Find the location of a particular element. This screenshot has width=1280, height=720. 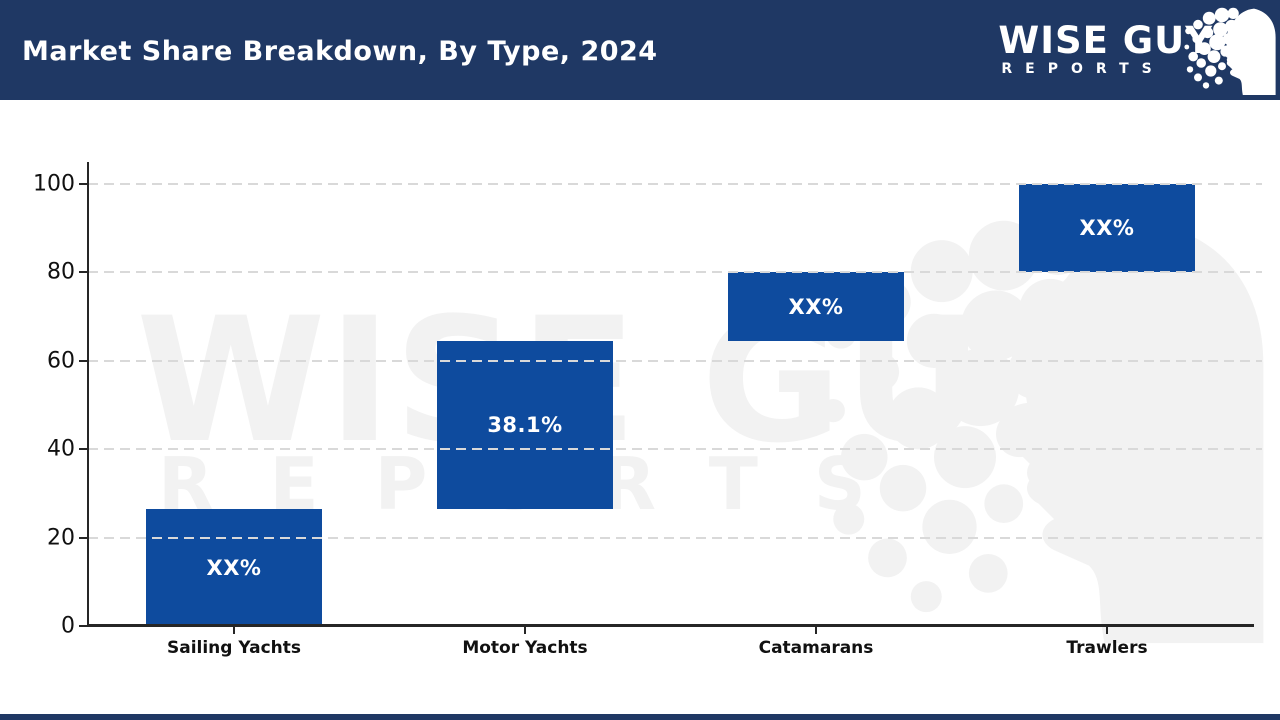

y-tick-label-20: 20 is located at coordinates (61, 538).